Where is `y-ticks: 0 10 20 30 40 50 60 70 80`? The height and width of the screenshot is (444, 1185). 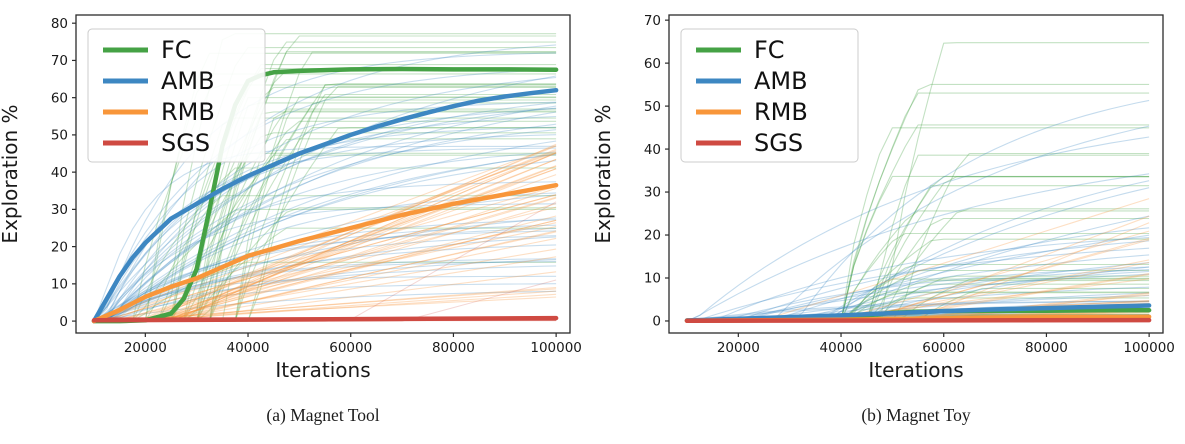 y-ticks: 0 10 20 30 40 50 60 70 80 is located at coordinates (63, 173).